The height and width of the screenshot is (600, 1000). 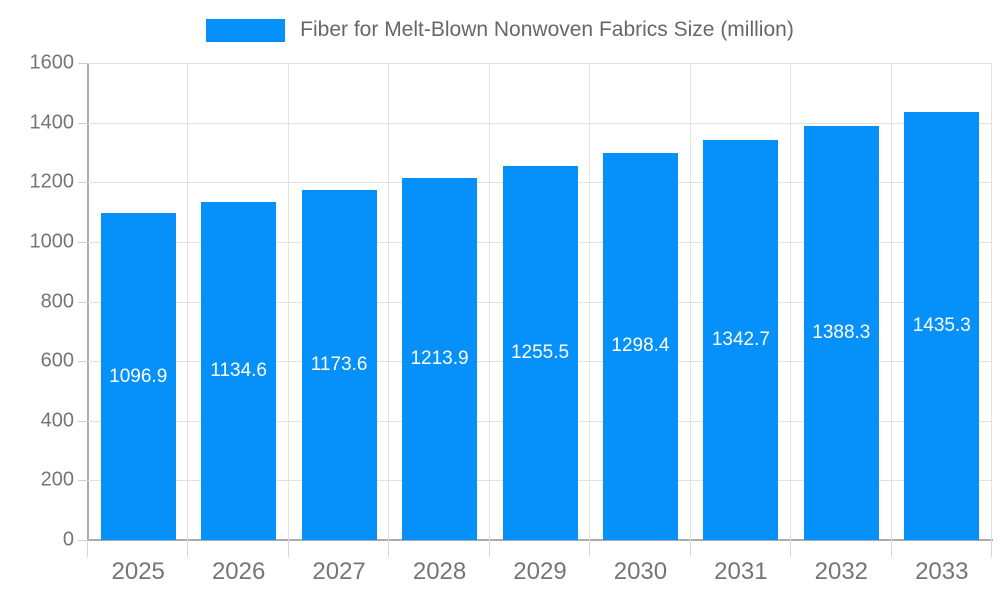 What do you see at coordinates (741, 571) in the screenshot?
I see `x-tick-label: 2031` at bounding box center [741, 571].